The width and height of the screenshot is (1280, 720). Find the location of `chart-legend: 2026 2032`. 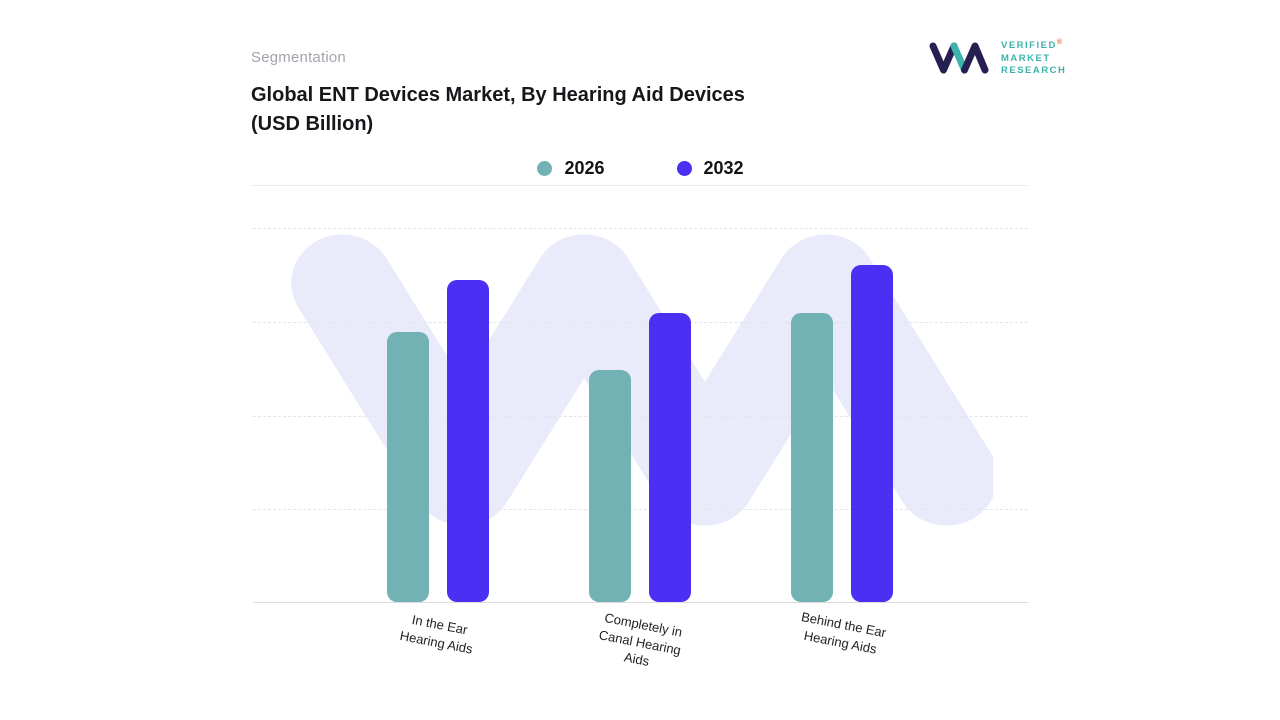

chart-legend: 2026 2032 is located at coordinates (640, 168).